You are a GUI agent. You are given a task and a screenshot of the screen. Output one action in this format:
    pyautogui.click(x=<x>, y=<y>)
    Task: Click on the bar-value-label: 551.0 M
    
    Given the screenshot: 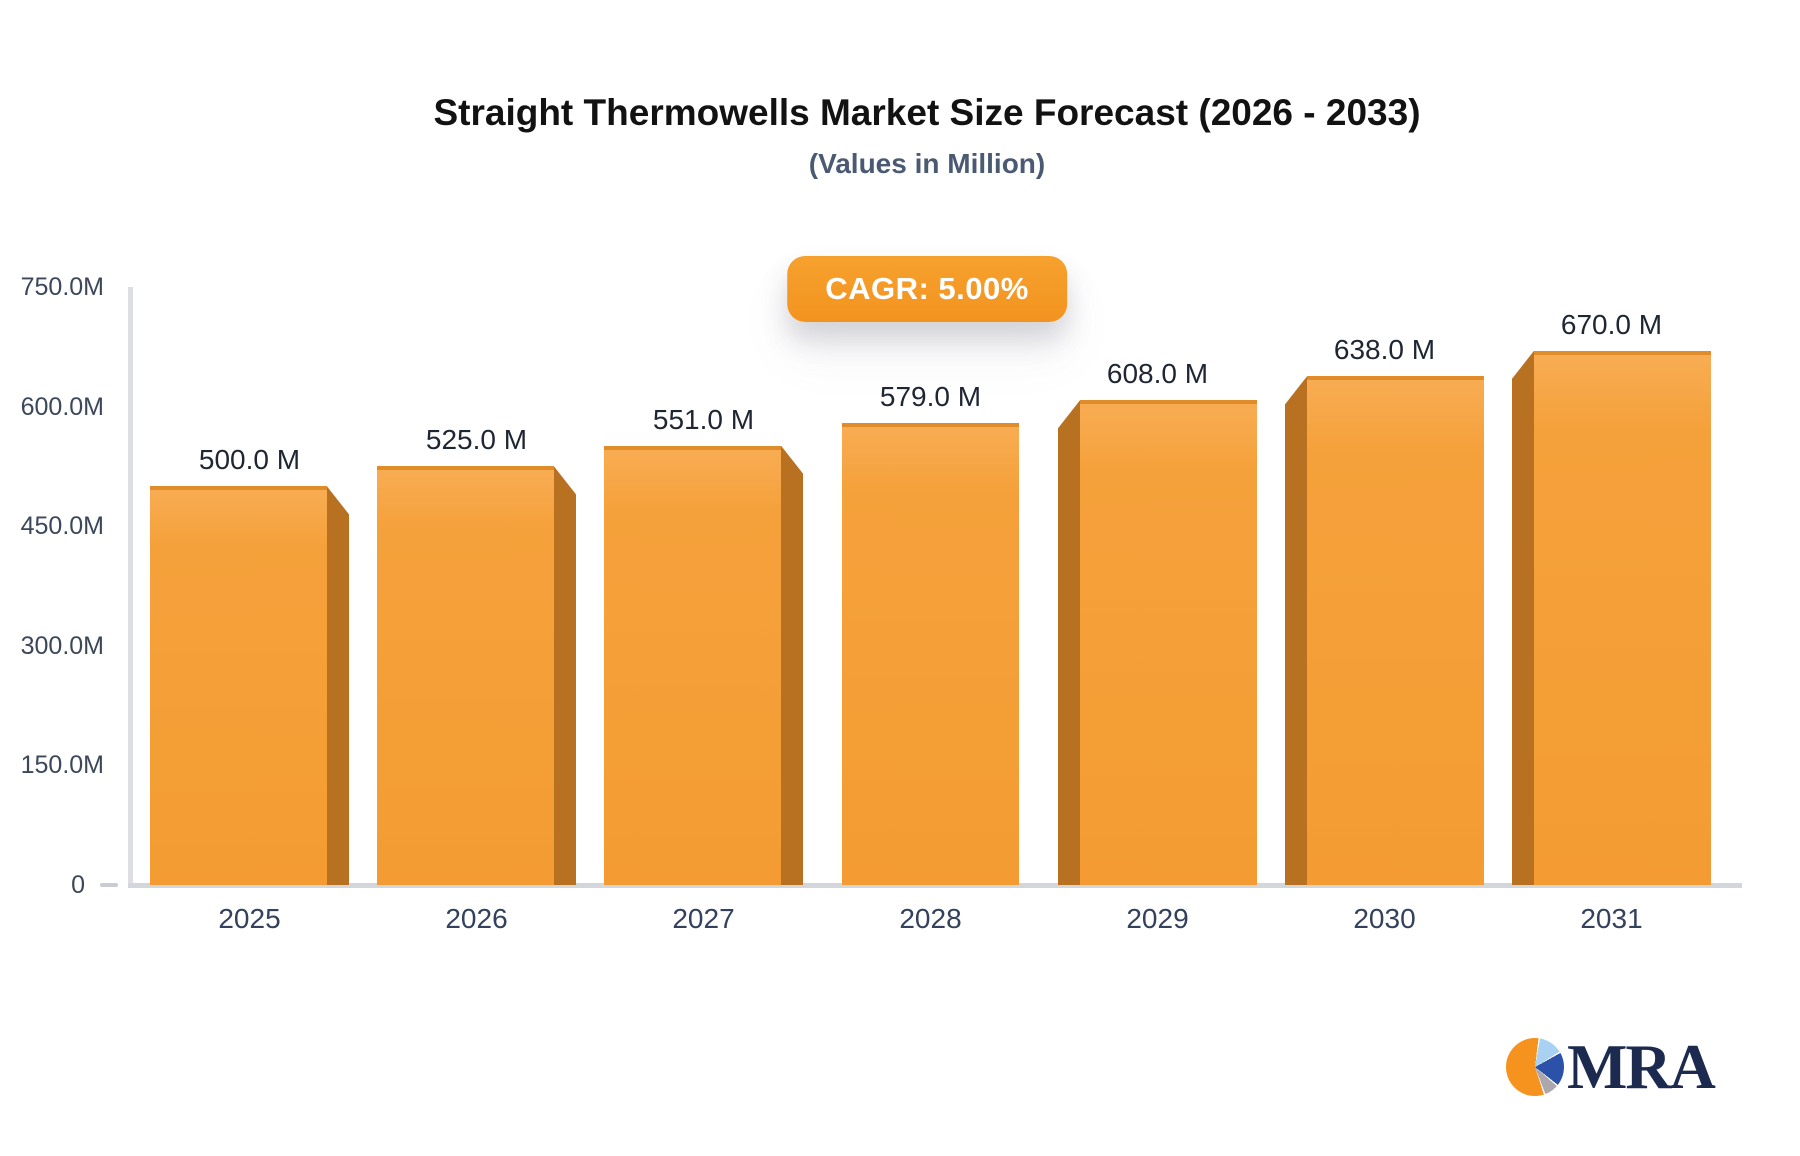 What is the action you would take?
    pyautogui.click(x=703, y=419)
    